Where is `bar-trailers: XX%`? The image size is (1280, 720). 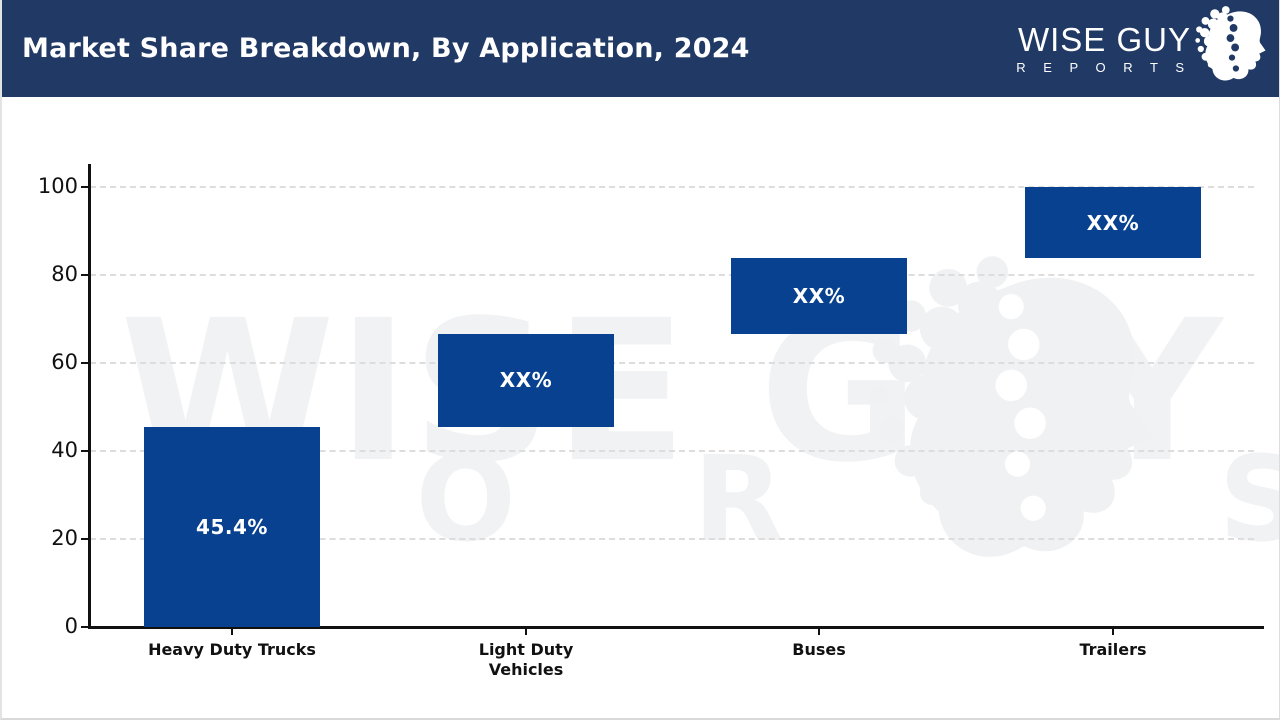 bar-trailers: XX% is located at coordinates (1113, 223).